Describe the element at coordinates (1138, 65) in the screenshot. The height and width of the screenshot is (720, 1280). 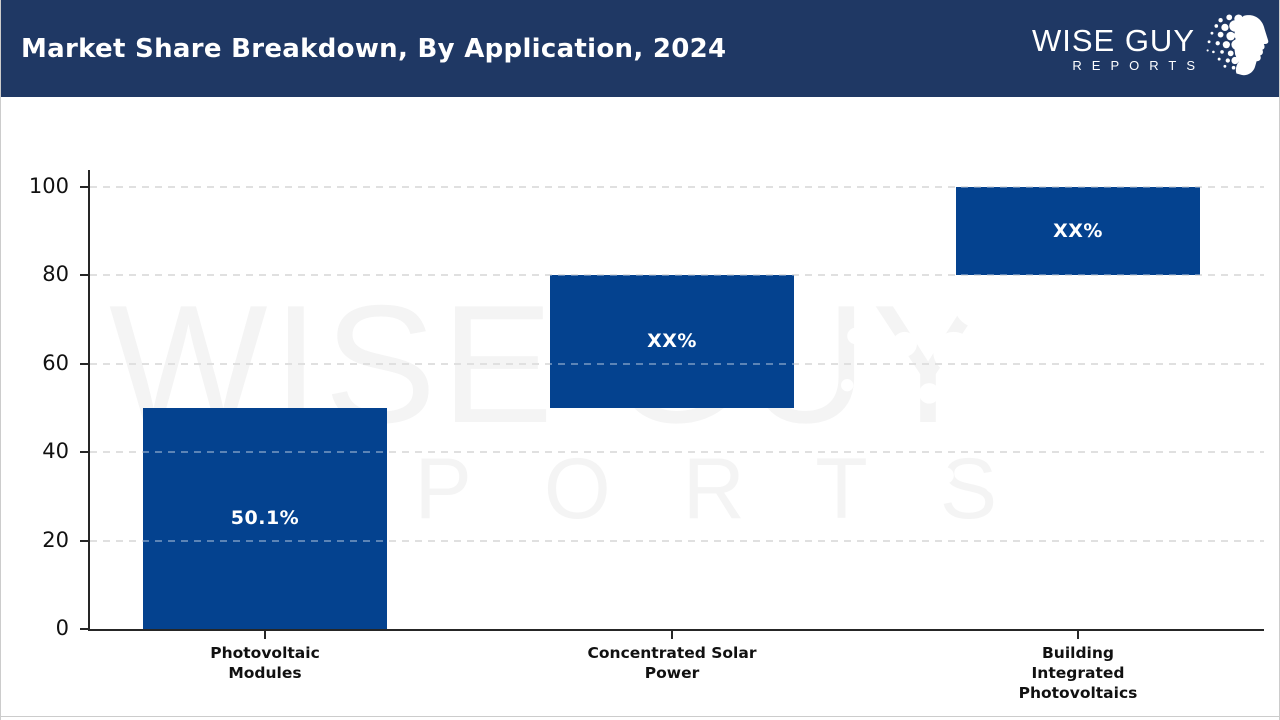
I see `logo-subtext: REPORTS` at that location.